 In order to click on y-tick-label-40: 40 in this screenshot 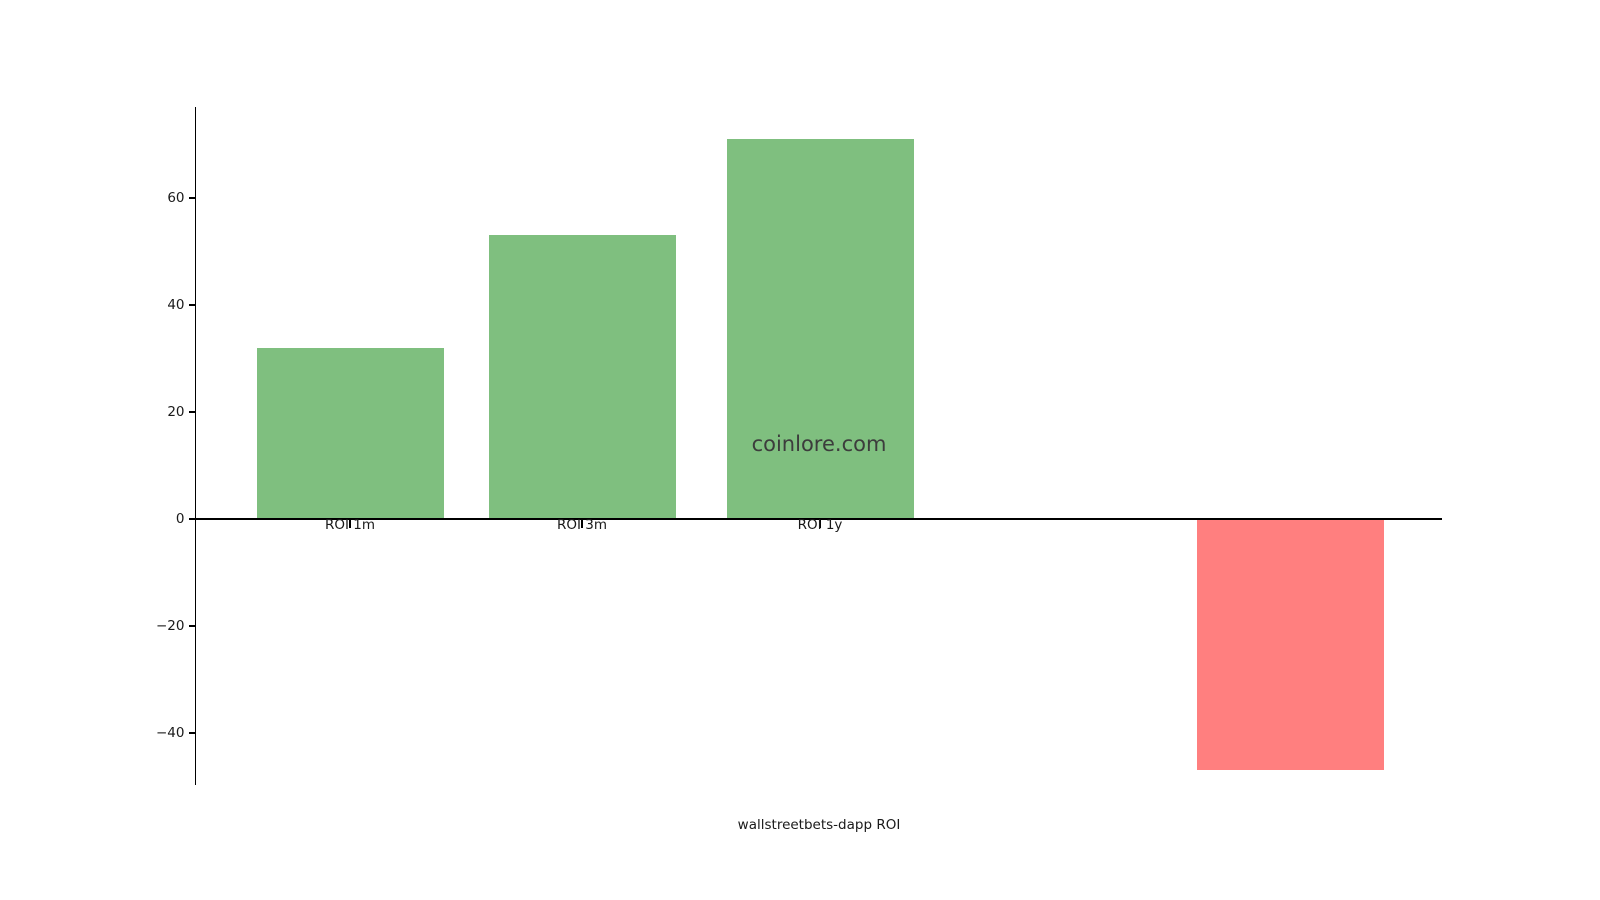, I will do `click(176, 305)`.